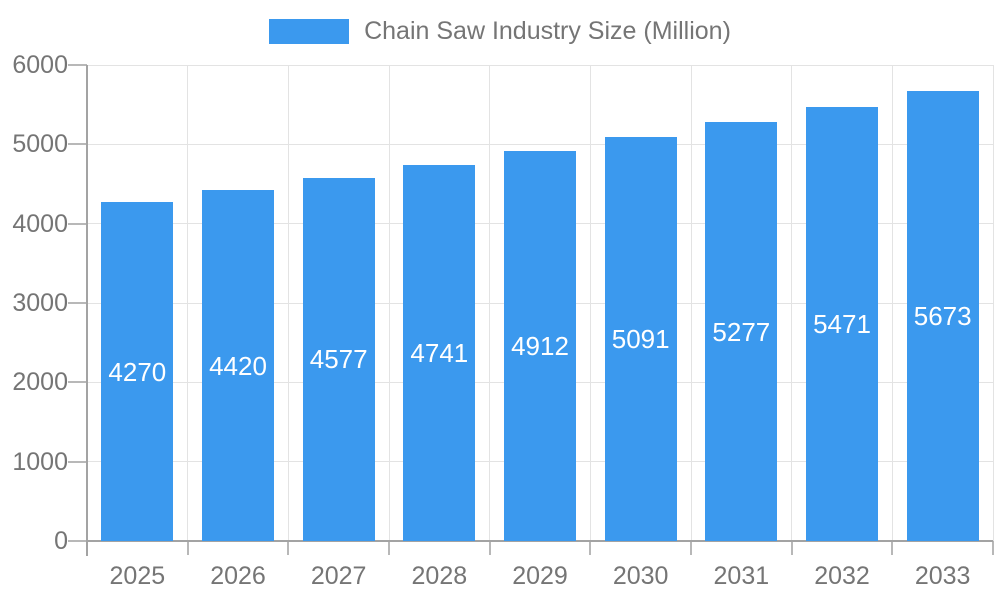  I want to click on bar-value-label: 5471, so click(842, 323).